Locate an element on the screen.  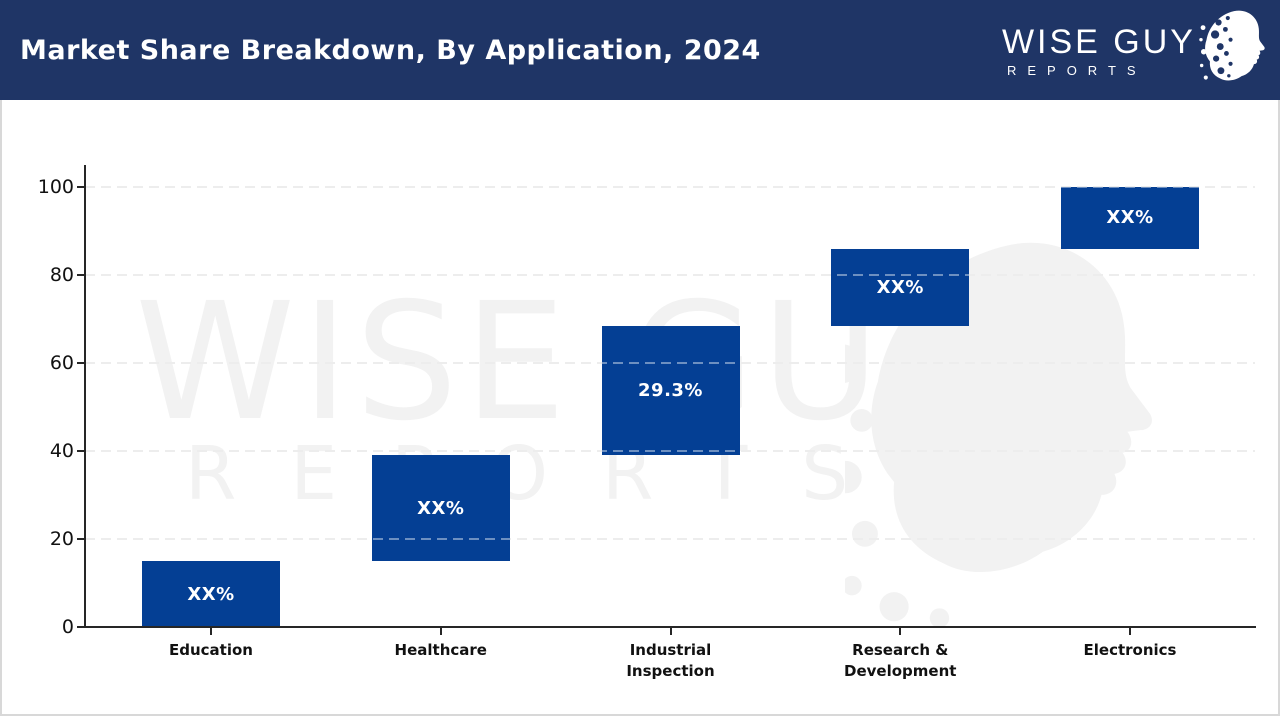
wiseguy-logo-text: WISE GUY REPORTS is located at coordinates (1099, 50).